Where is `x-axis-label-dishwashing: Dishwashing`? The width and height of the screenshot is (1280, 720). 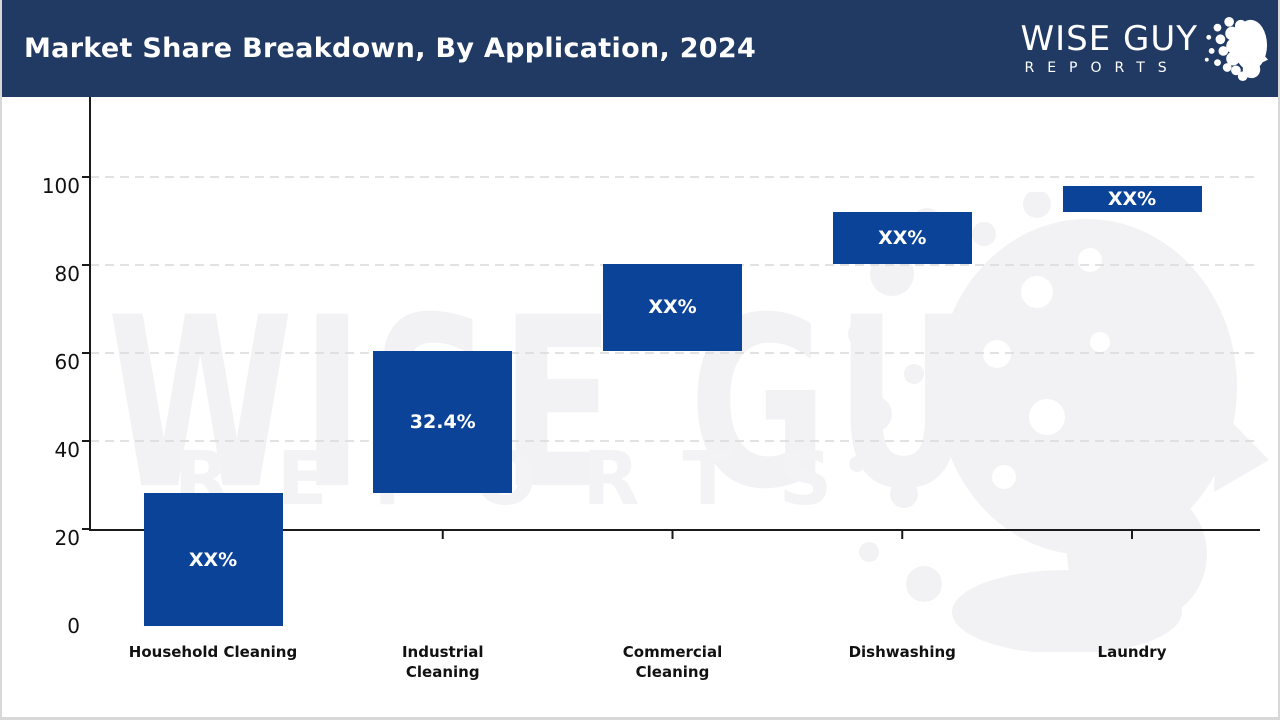
x-axis-label-dishwashing: Dishwashing is located at coordinates (902, 652).